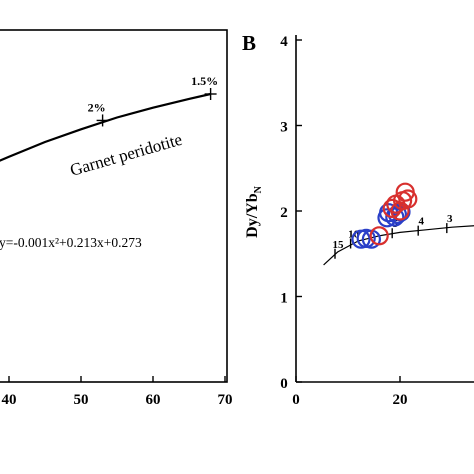 The width and height of the screenshot is (474, 474). I want to click on panel-a-melt-markers: 2% 1.5%, so click(153, 100).